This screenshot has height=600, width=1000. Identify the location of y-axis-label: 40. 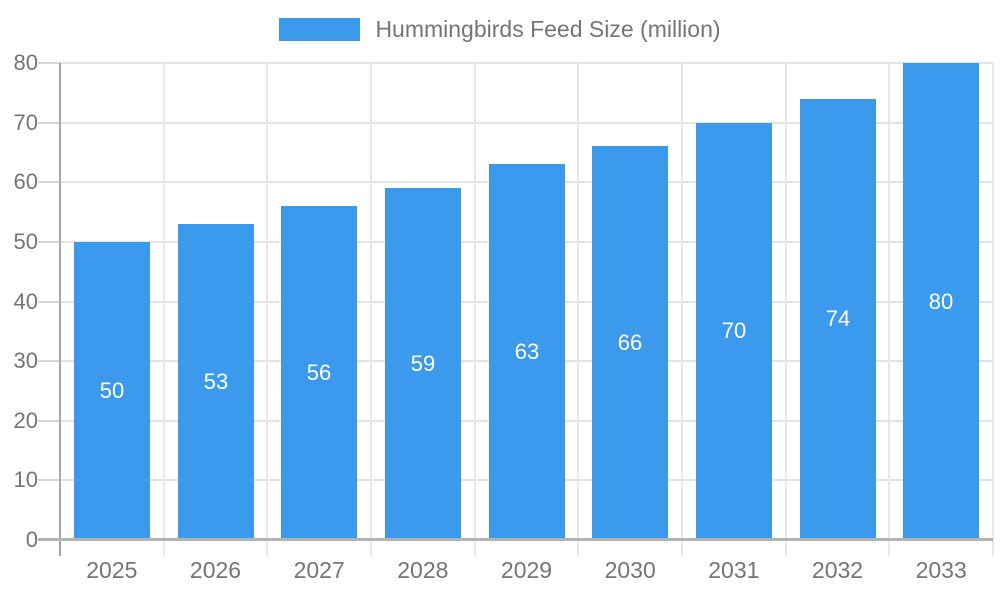
(25, 301).